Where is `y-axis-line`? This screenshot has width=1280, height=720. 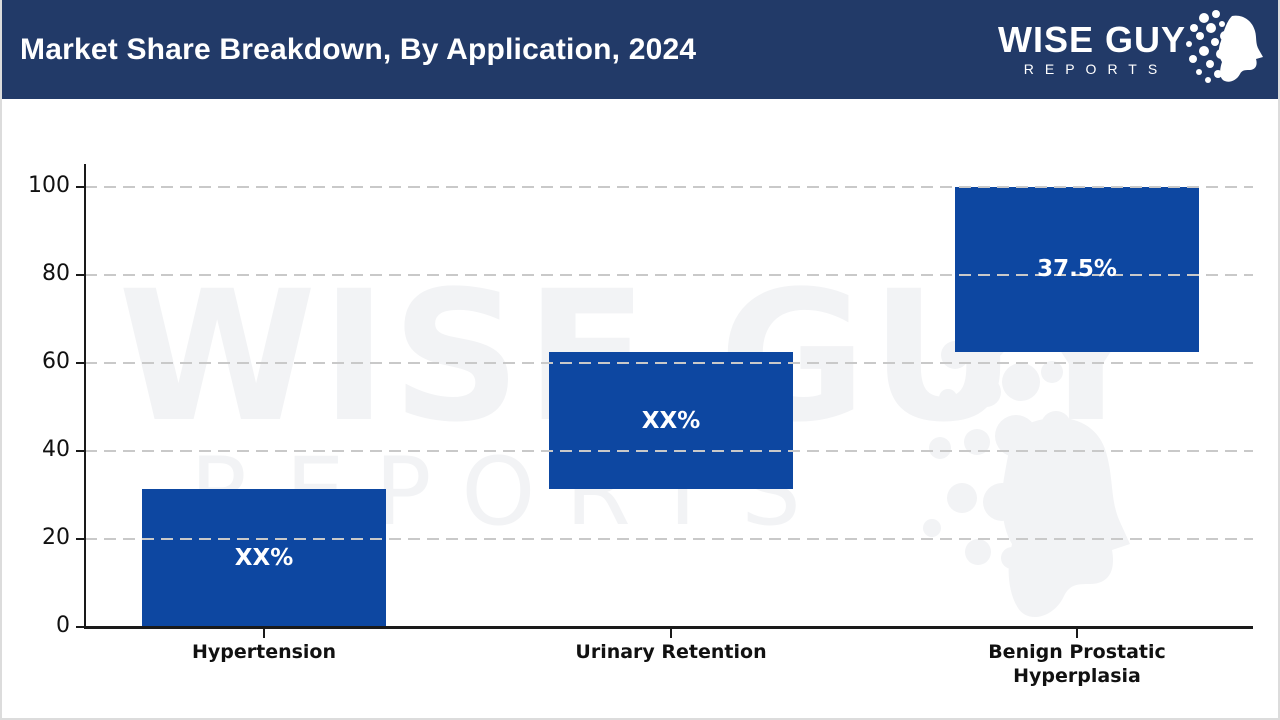
y-axis-line is located at coordinates (85, 396).